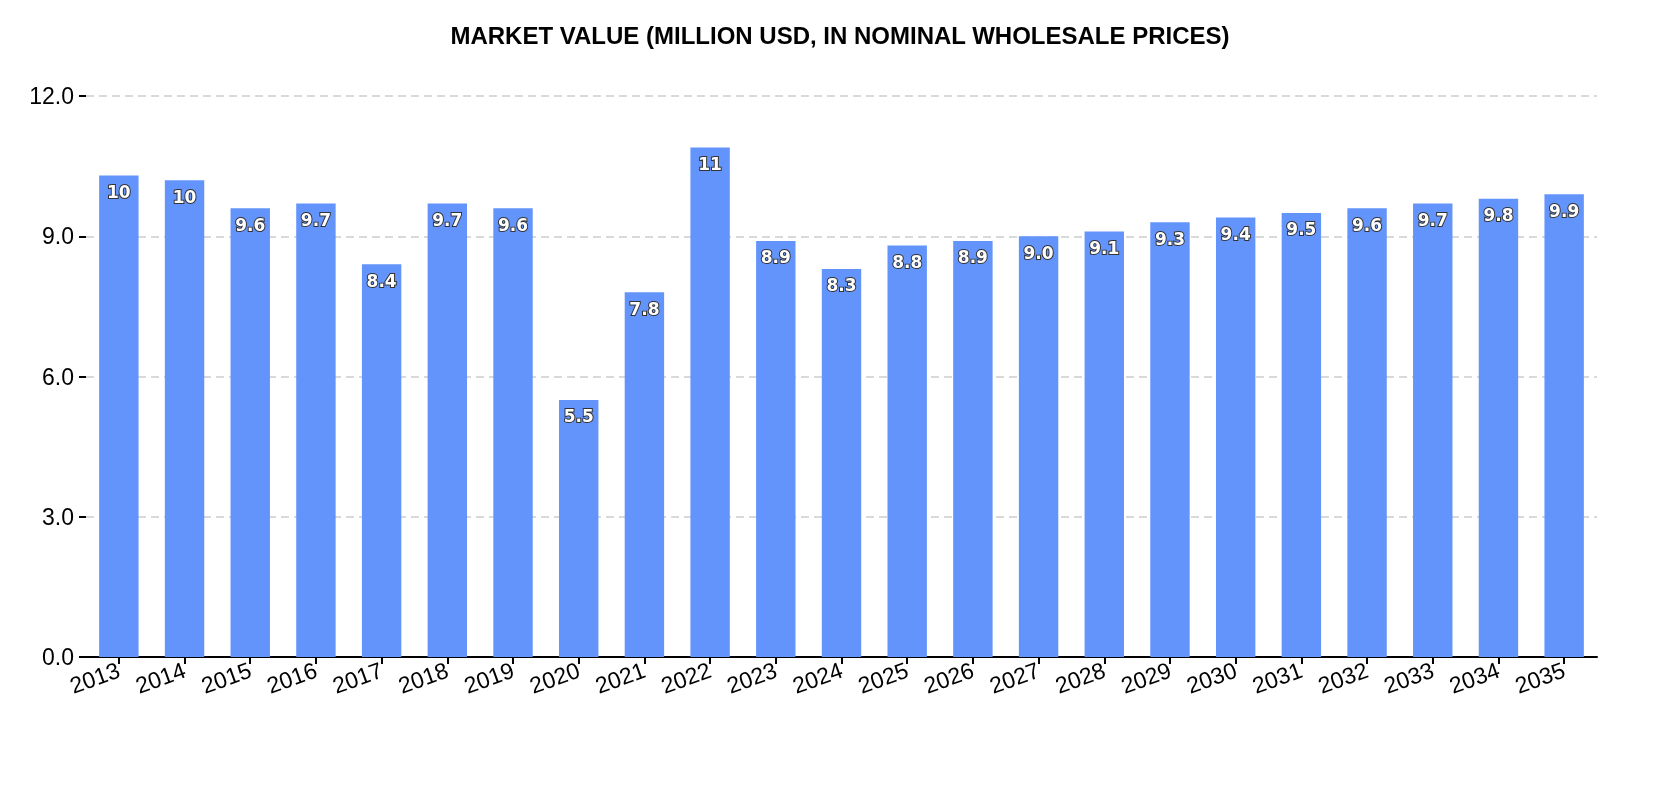 The image size is (1680, 800). What do you see at coordinates (883, 677) in the screenshot?
I see `x-tick-label: 2025` at bounding box center [883, 677].